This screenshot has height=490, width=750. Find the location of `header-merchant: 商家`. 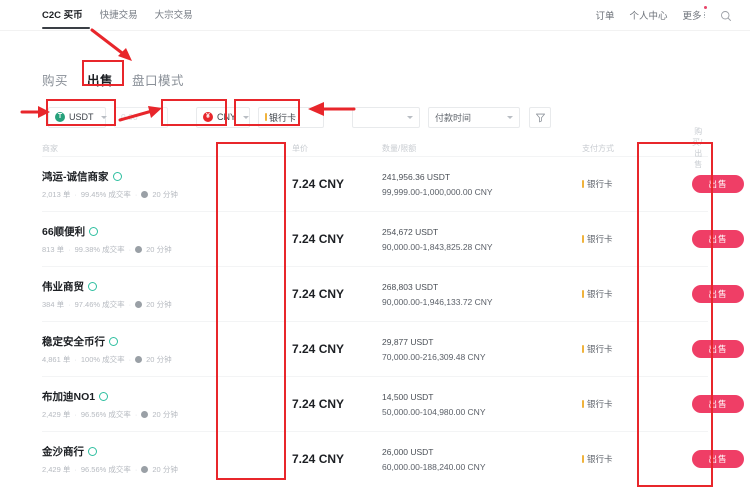

header-merchant: 商家 is located at coordinates (50, 148).